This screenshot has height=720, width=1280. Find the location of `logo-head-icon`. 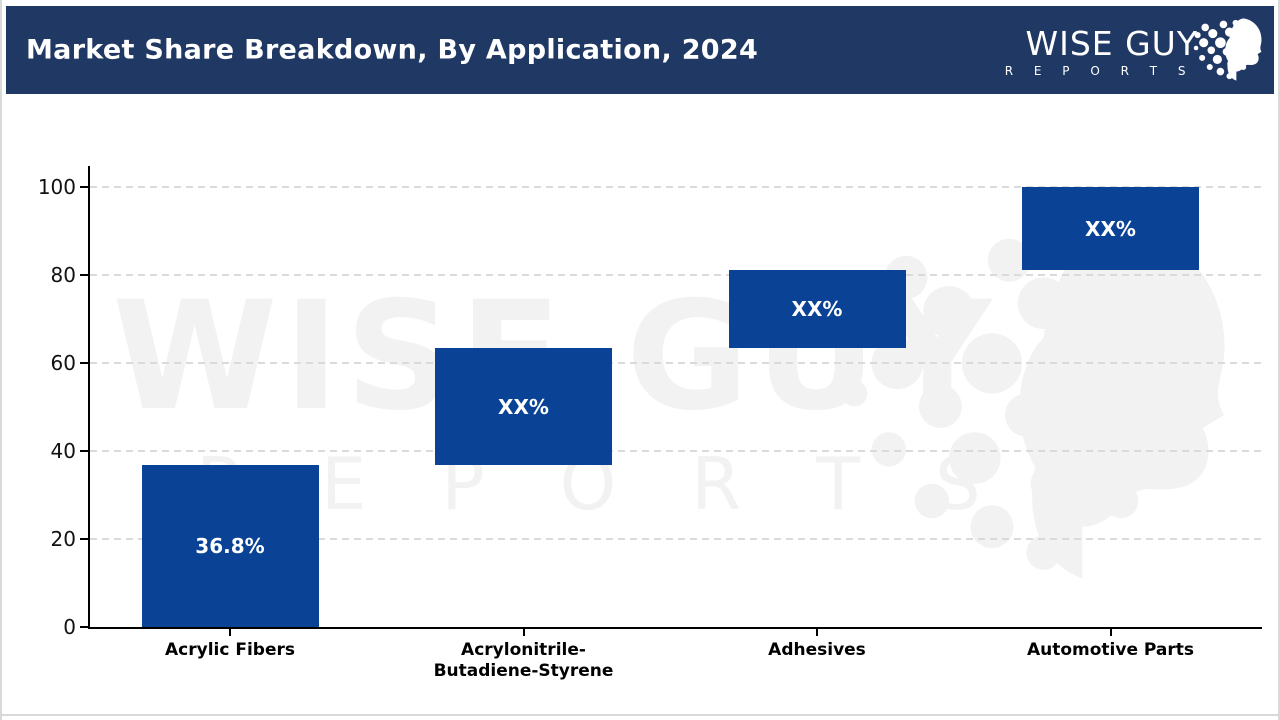

logo-head-icon is located at coordinates (1227, 49).